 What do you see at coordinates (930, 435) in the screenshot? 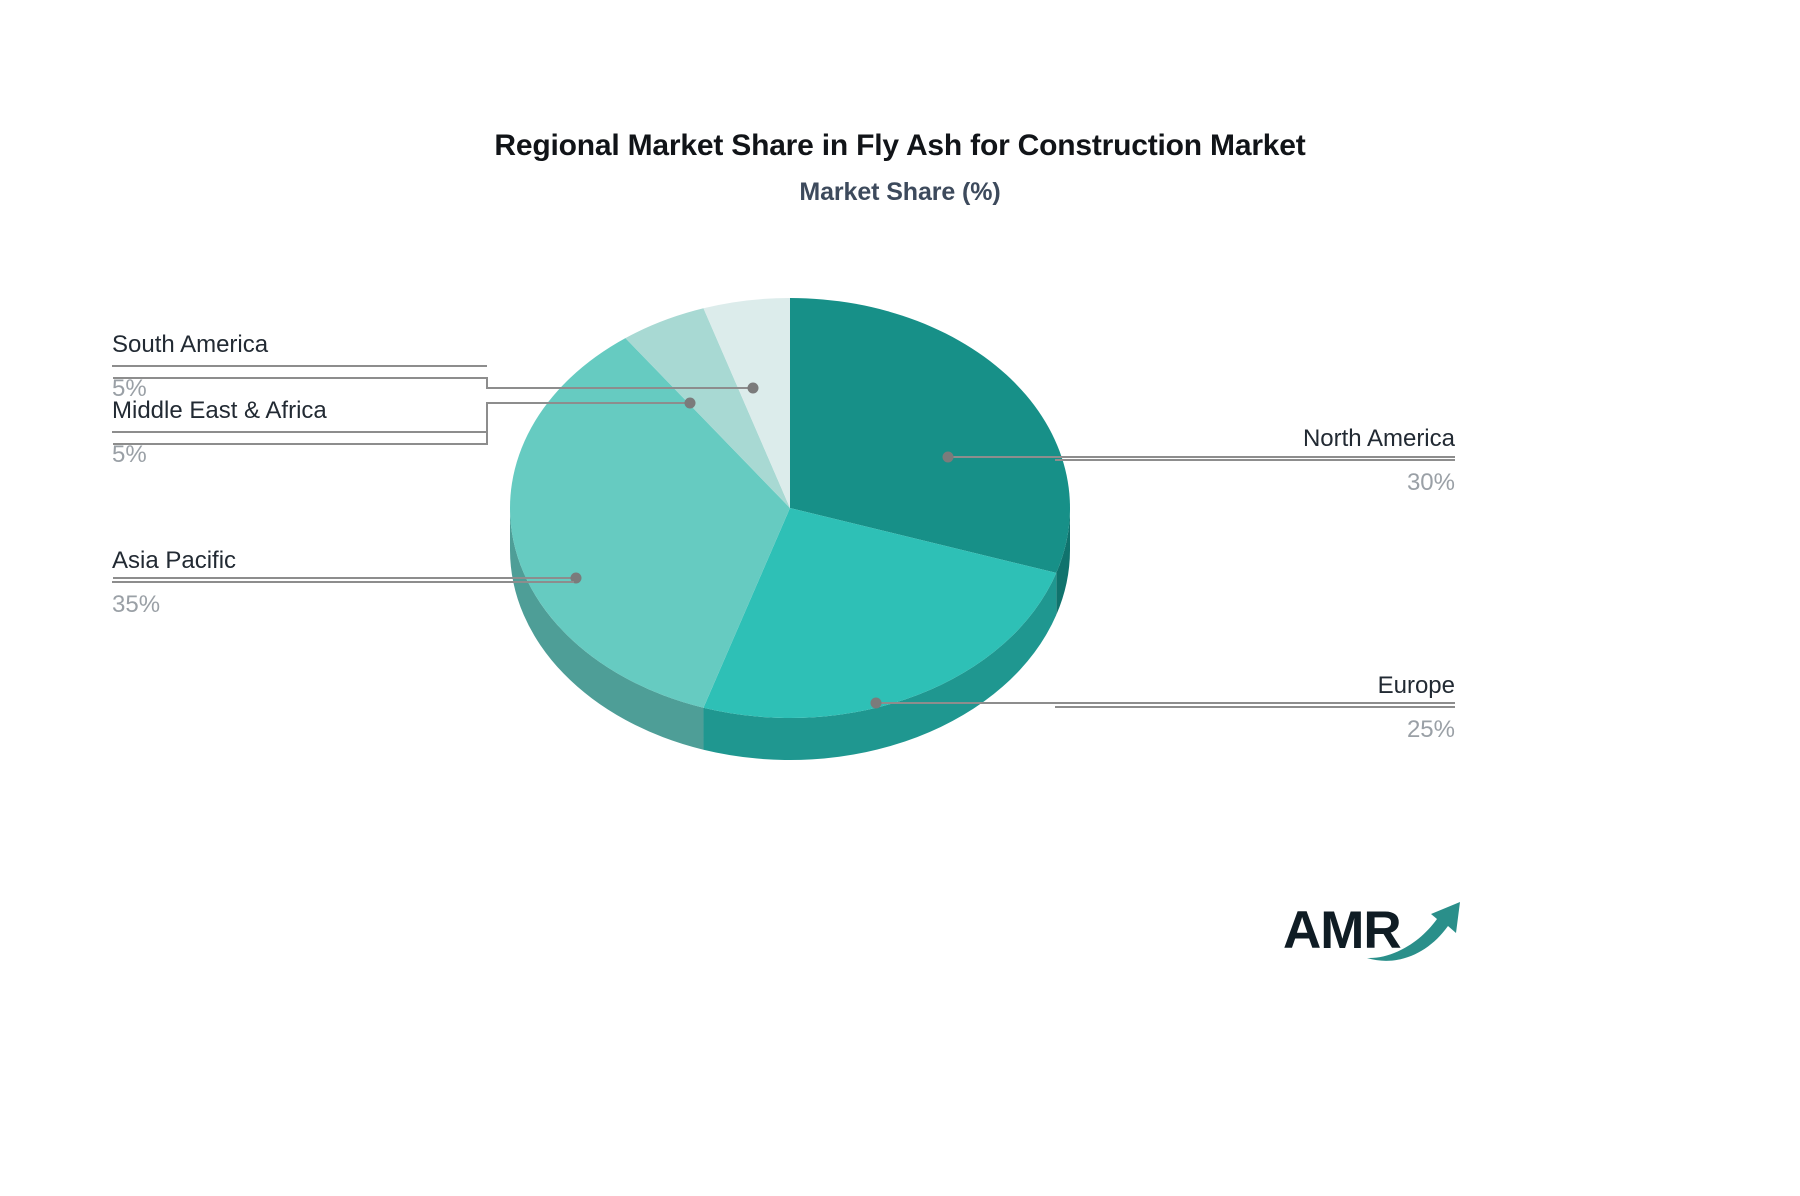
I see `pie-slice-north-america` at bounding box center [930, 435].